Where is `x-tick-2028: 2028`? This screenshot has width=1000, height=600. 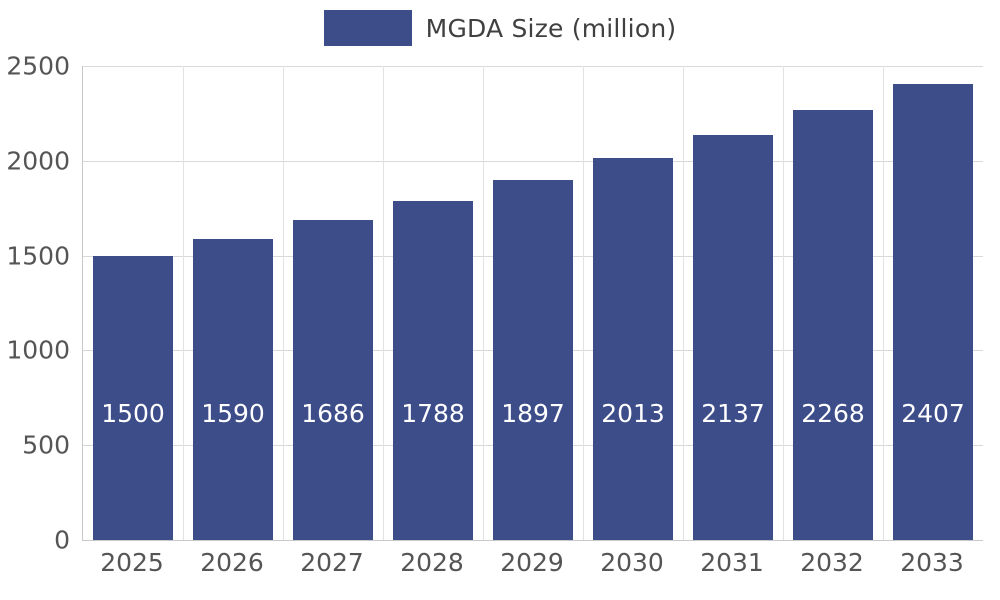 x-tick-2028: 2028 is located at coordinates (432, 562).